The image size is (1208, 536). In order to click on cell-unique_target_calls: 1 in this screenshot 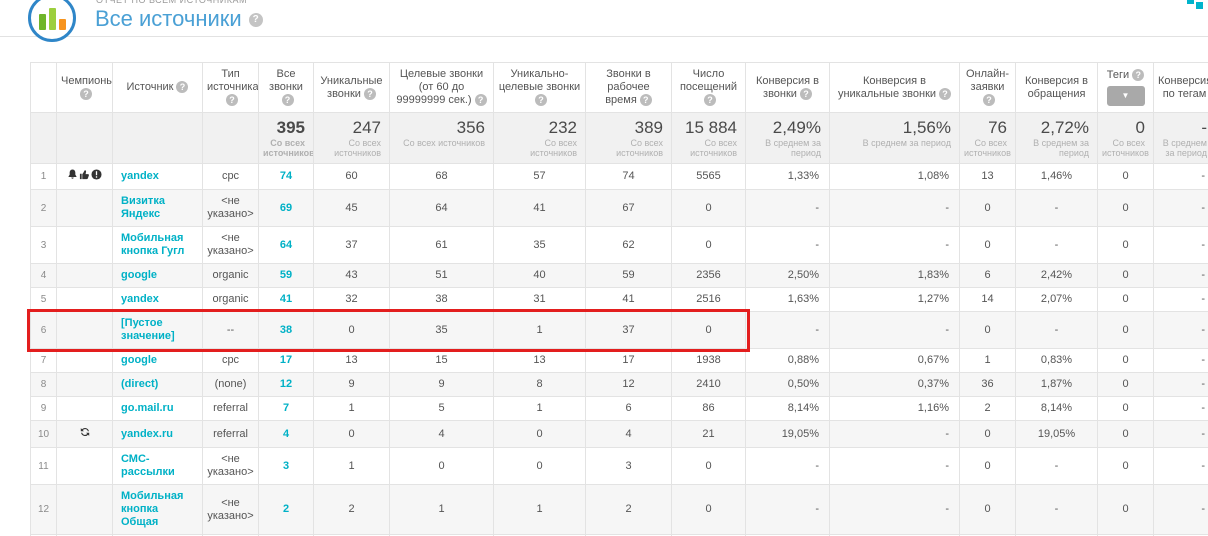, I will do `click(539, 509)`.